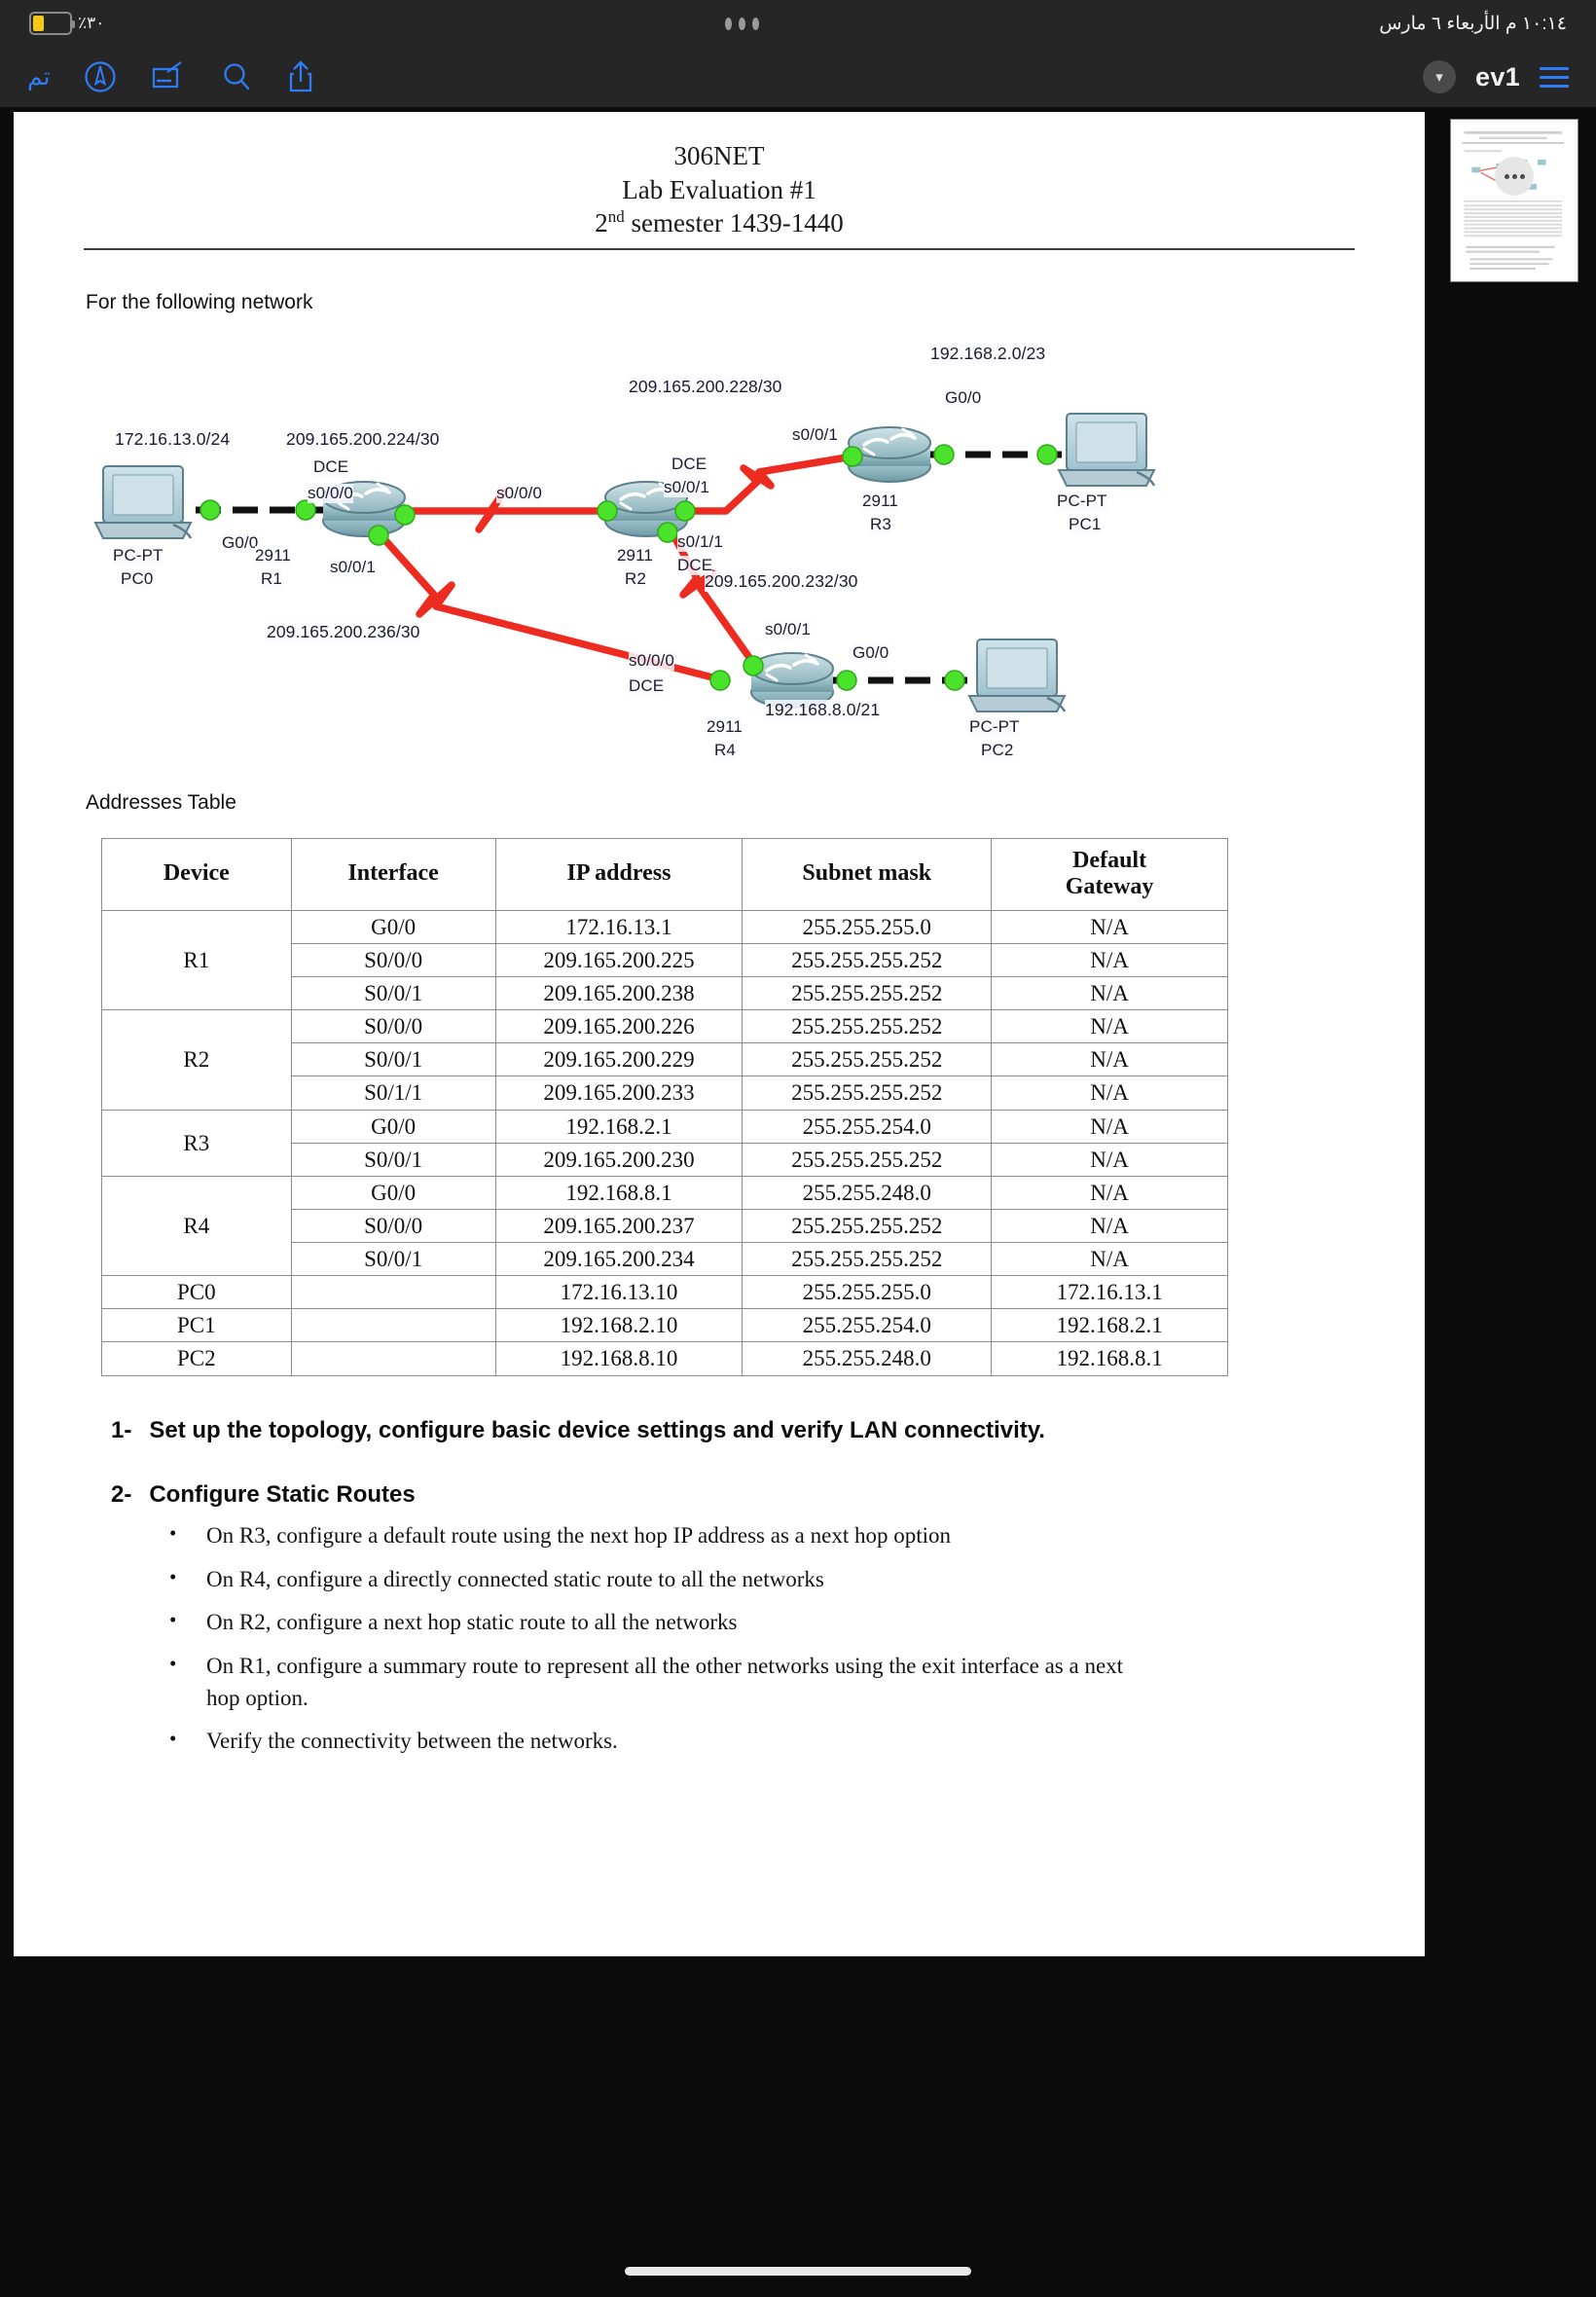 The image size is (1596, 2297). What do you see at coordinates (271, 578) in the screenshot?
I see `node-label-r1-name: R1` at bounding box center [271, 578].